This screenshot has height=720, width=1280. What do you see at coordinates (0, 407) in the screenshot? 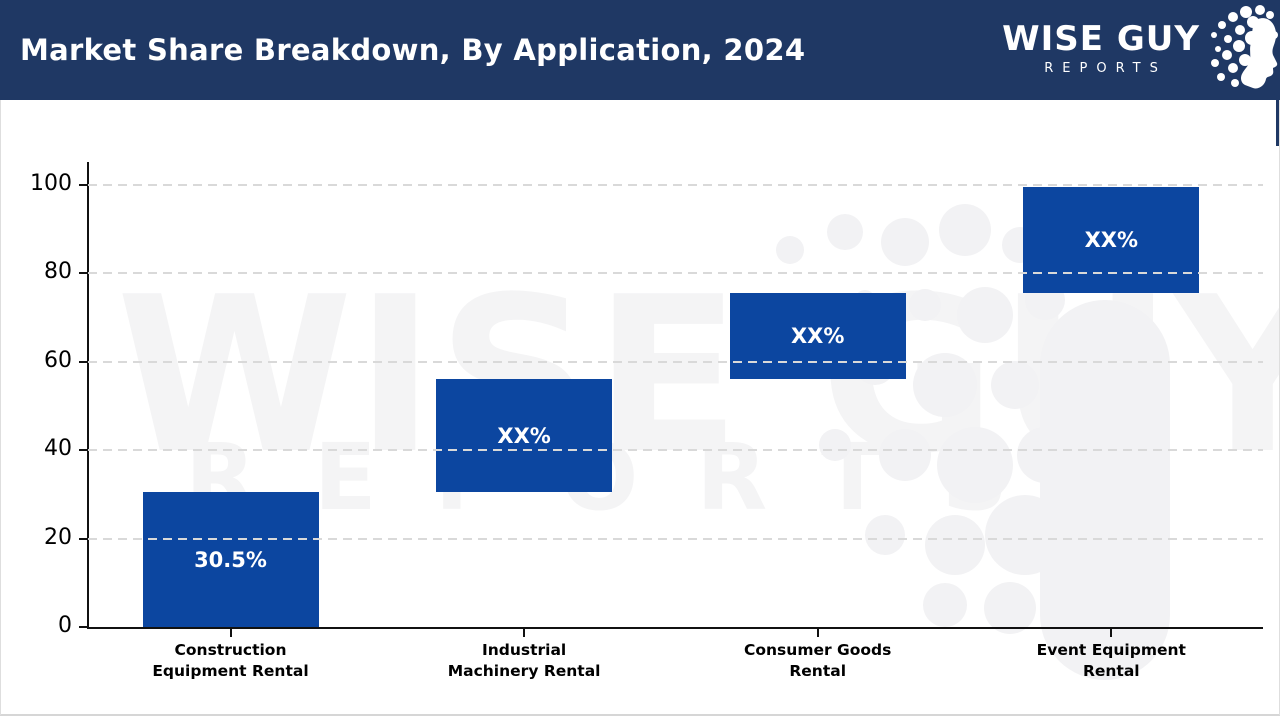
I see `figure-left-border` at bounding box center [0, 407].